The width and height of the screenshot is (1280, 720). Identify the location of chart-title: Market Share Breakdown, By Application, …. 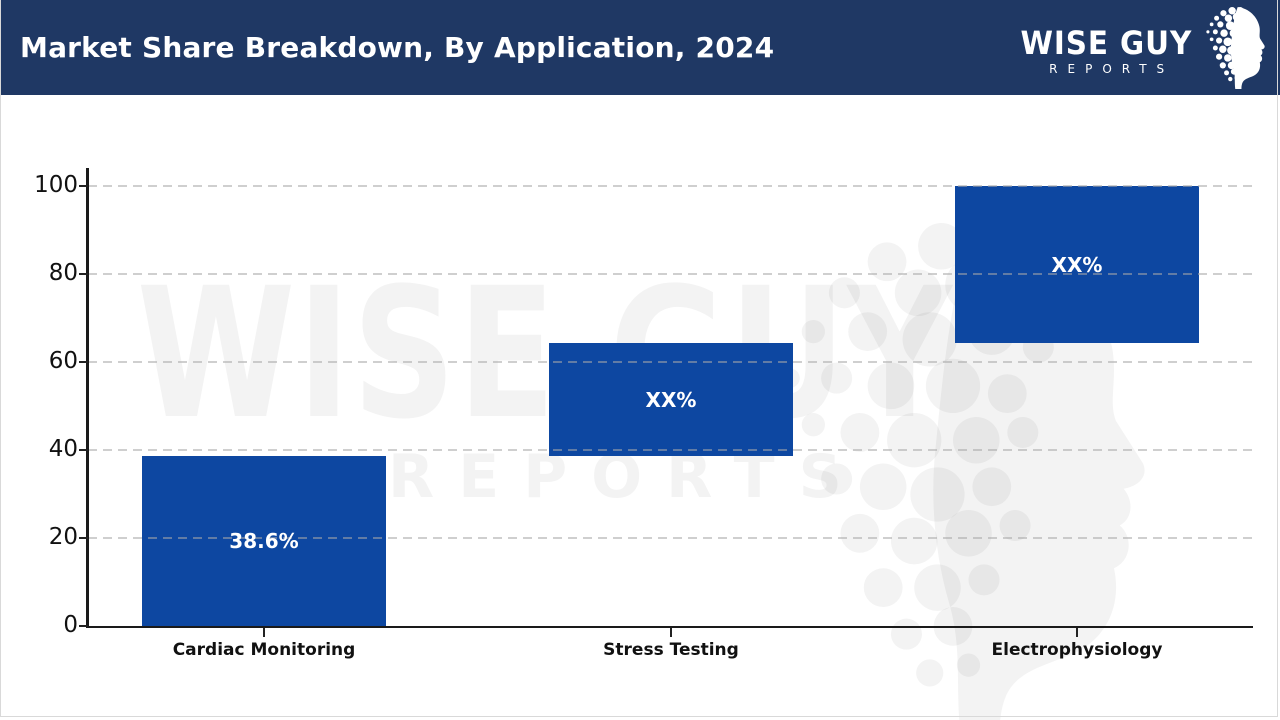
(397, 47).